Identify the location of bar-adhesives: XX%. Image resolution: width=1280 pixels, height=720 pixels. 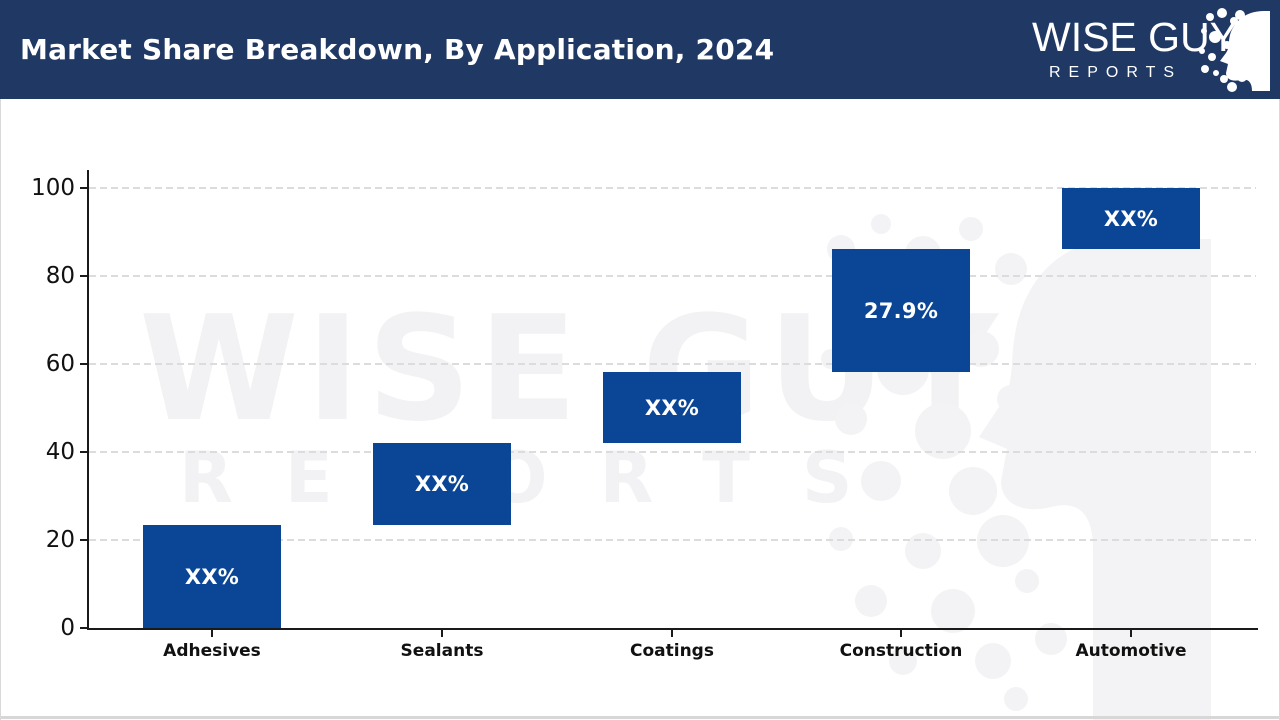
(212, 576).